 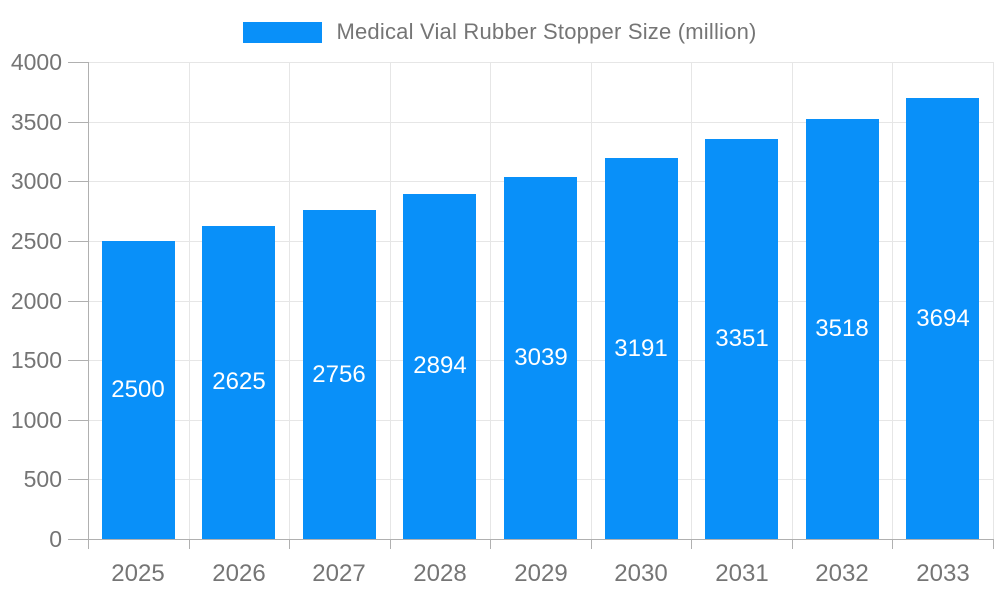 What do you see at coordinates (943, 573) in the screenshot?
I see `x-tick-label: 2033` at bounding box center [943, 573].